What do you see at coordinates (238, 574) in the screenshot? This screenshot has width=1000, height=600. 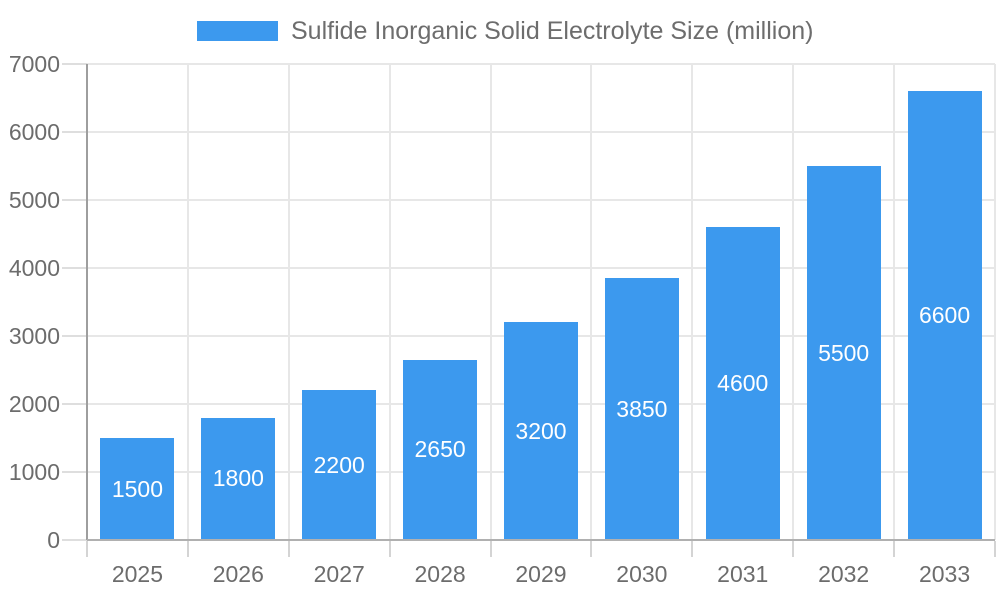 I see `x-tick-label: 2026` at bounding box center [238, 574].